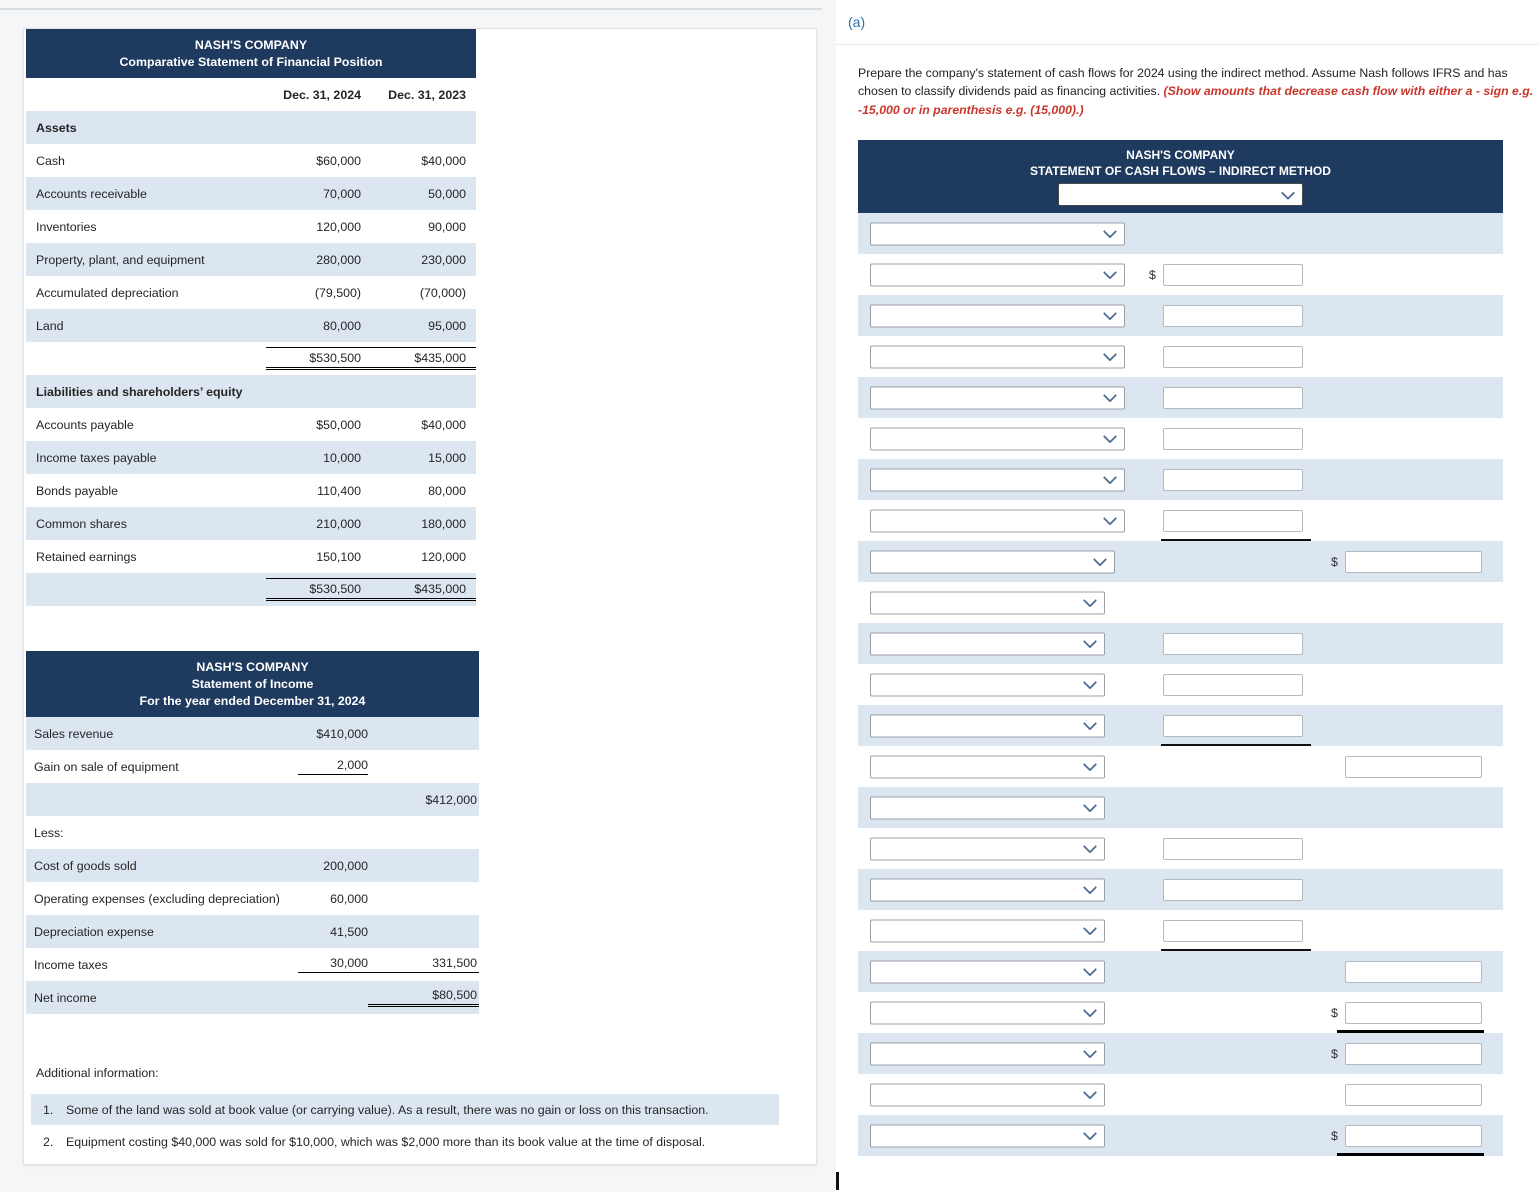 The height and width of the screenshot is (1192, 1539). Describe the element at coordinates (1233, 438) in the screenshot. I see `cf-row-6-input` at that location.